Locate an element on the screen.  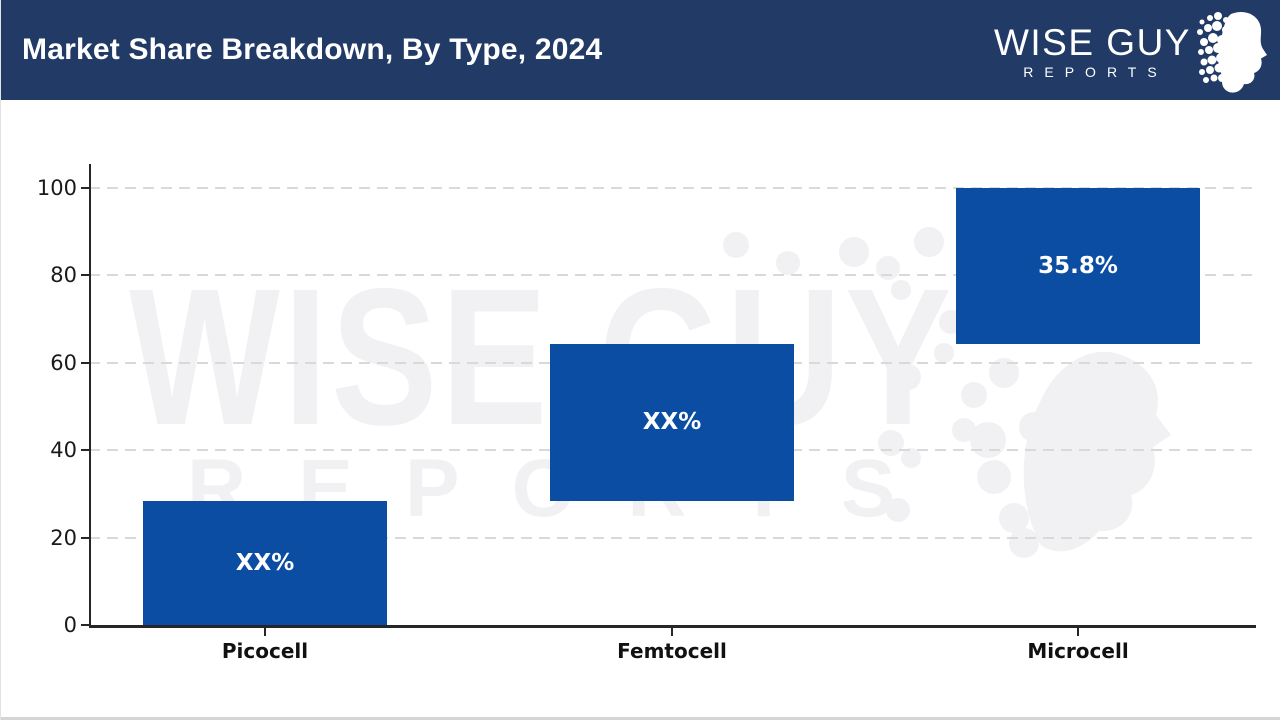
bar-value-label-picocell: XX% is located at coordinates (265, 562).